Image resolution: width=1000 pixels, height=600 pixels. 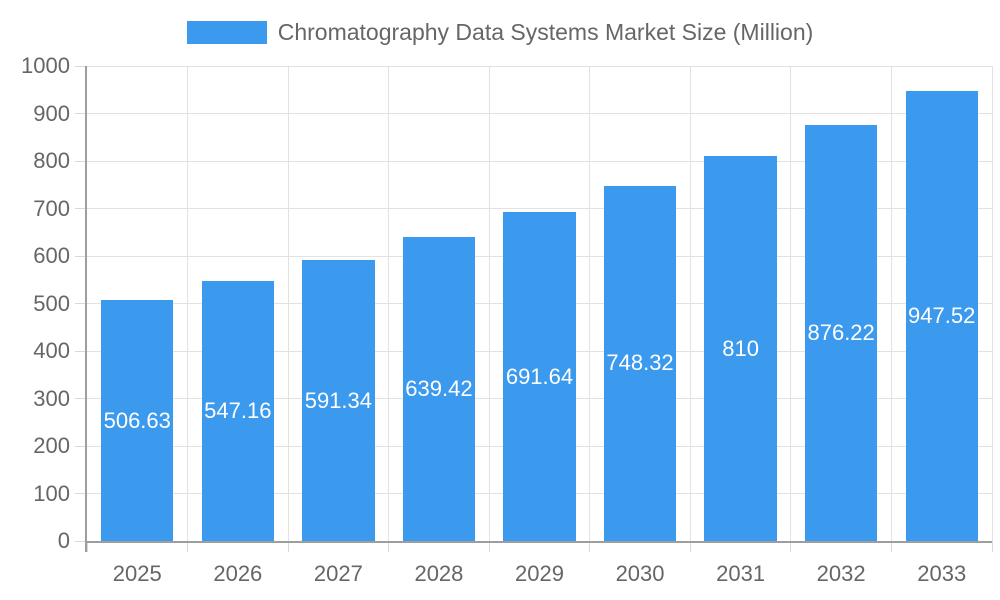 What do you see at coordinates (51, 445) in the screenshot?
I see `y-tick-label: 200` at bounding box center [51, 445].